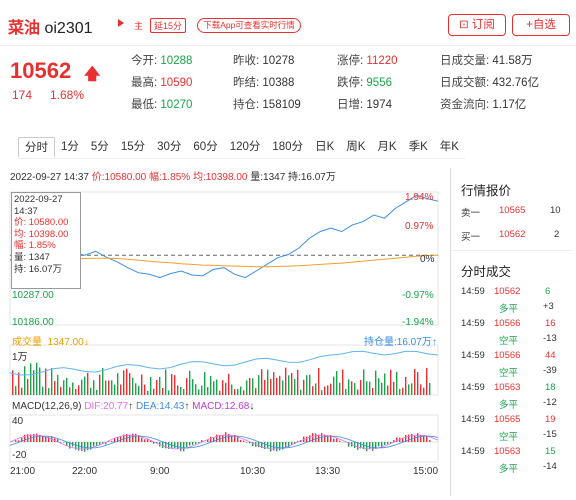  What do you see at coordinates (22, 95) in the screenshot?
I see `price-change: 174` at bounding box center [22, 95].